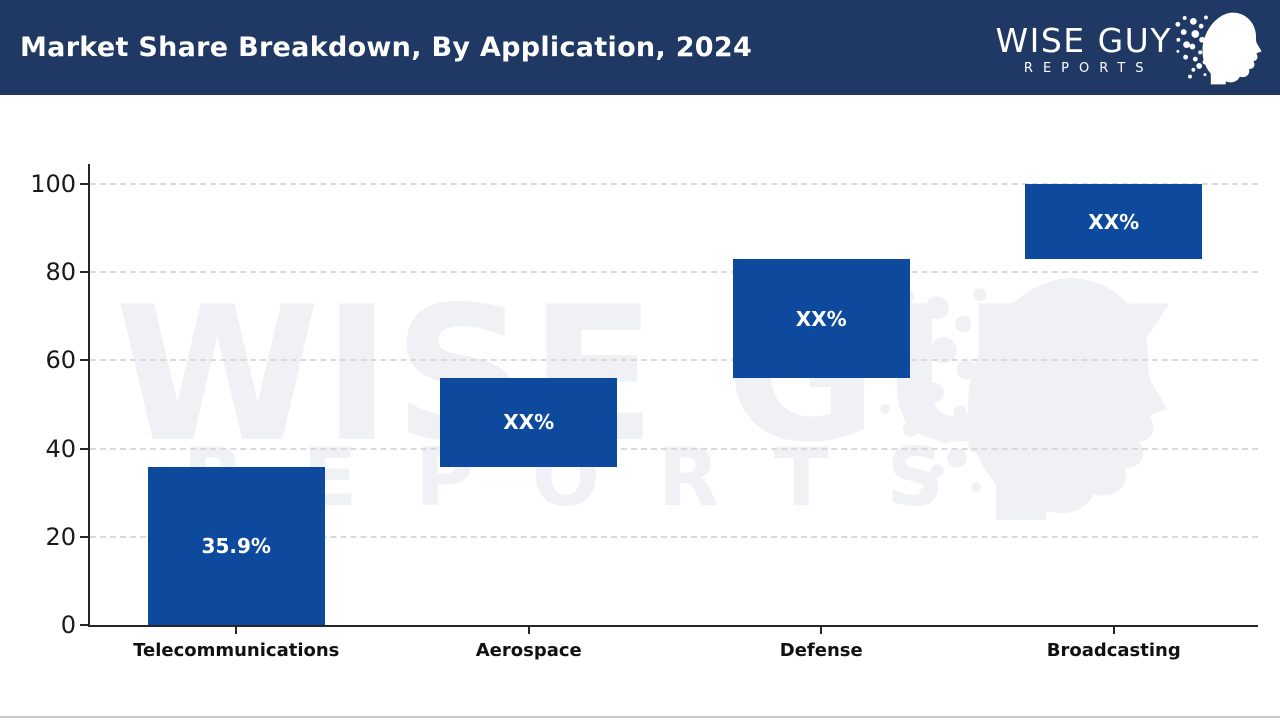 The image size is (1280, 720). Describe the element at coordinates (60, 536) in the screenshot. I see `y-tick-label-20: 20` at that location.